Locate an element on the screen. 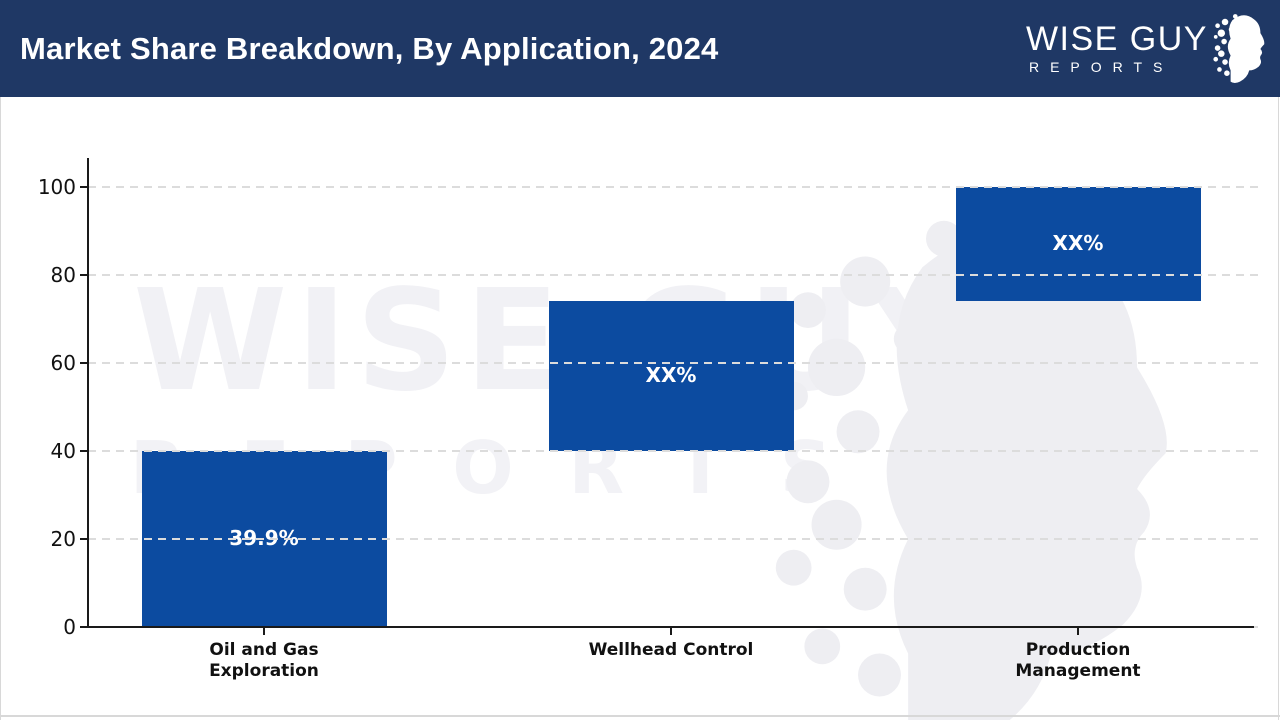 The width and height of the screenshot is (1280, 720). bar-production-management: XX% is located at coordinates (1078, 244).